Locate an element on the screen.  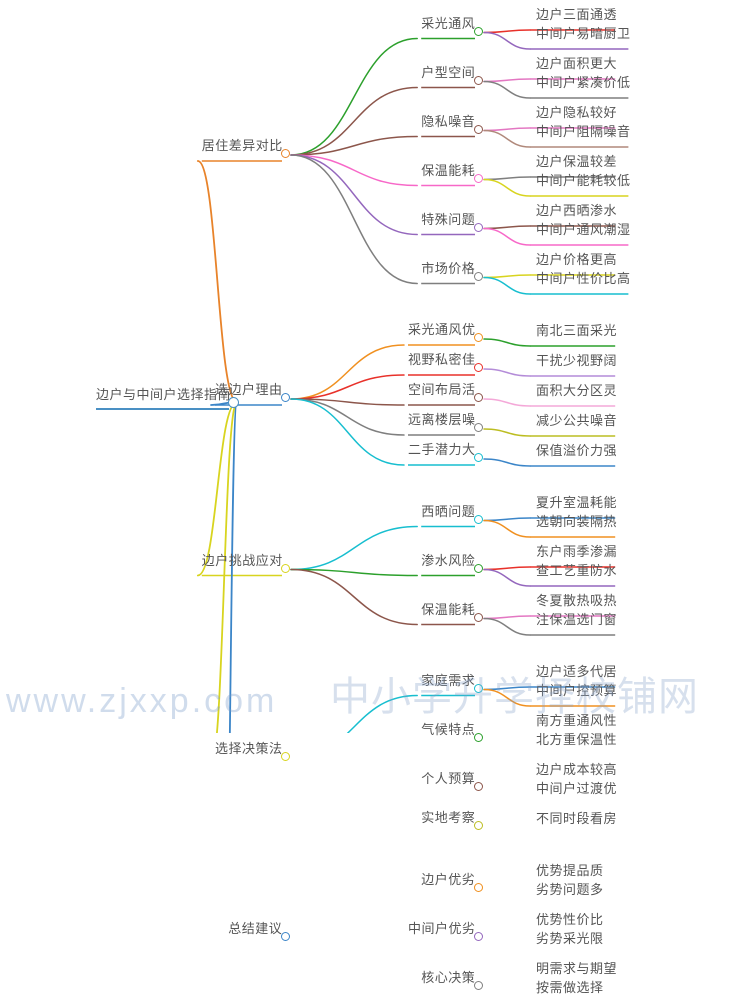
leaf-node-2-3-1: 面积大分区灵 is located at coordinates (576, 391).